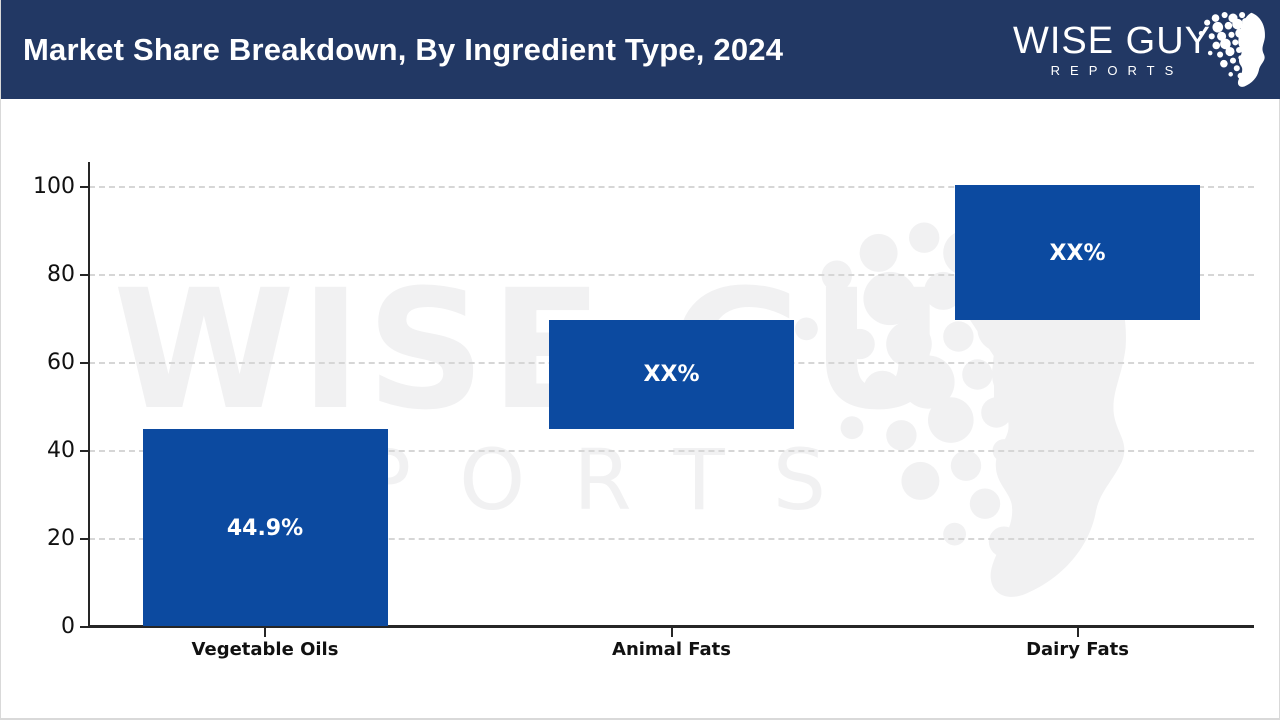 Image resolution: width=1280 pixels, height=720 pixels. Describe the element at coordinates (671, 649) in the screenshot. I see `x-tick-label-animal-fats: Animal Fats` at that location.